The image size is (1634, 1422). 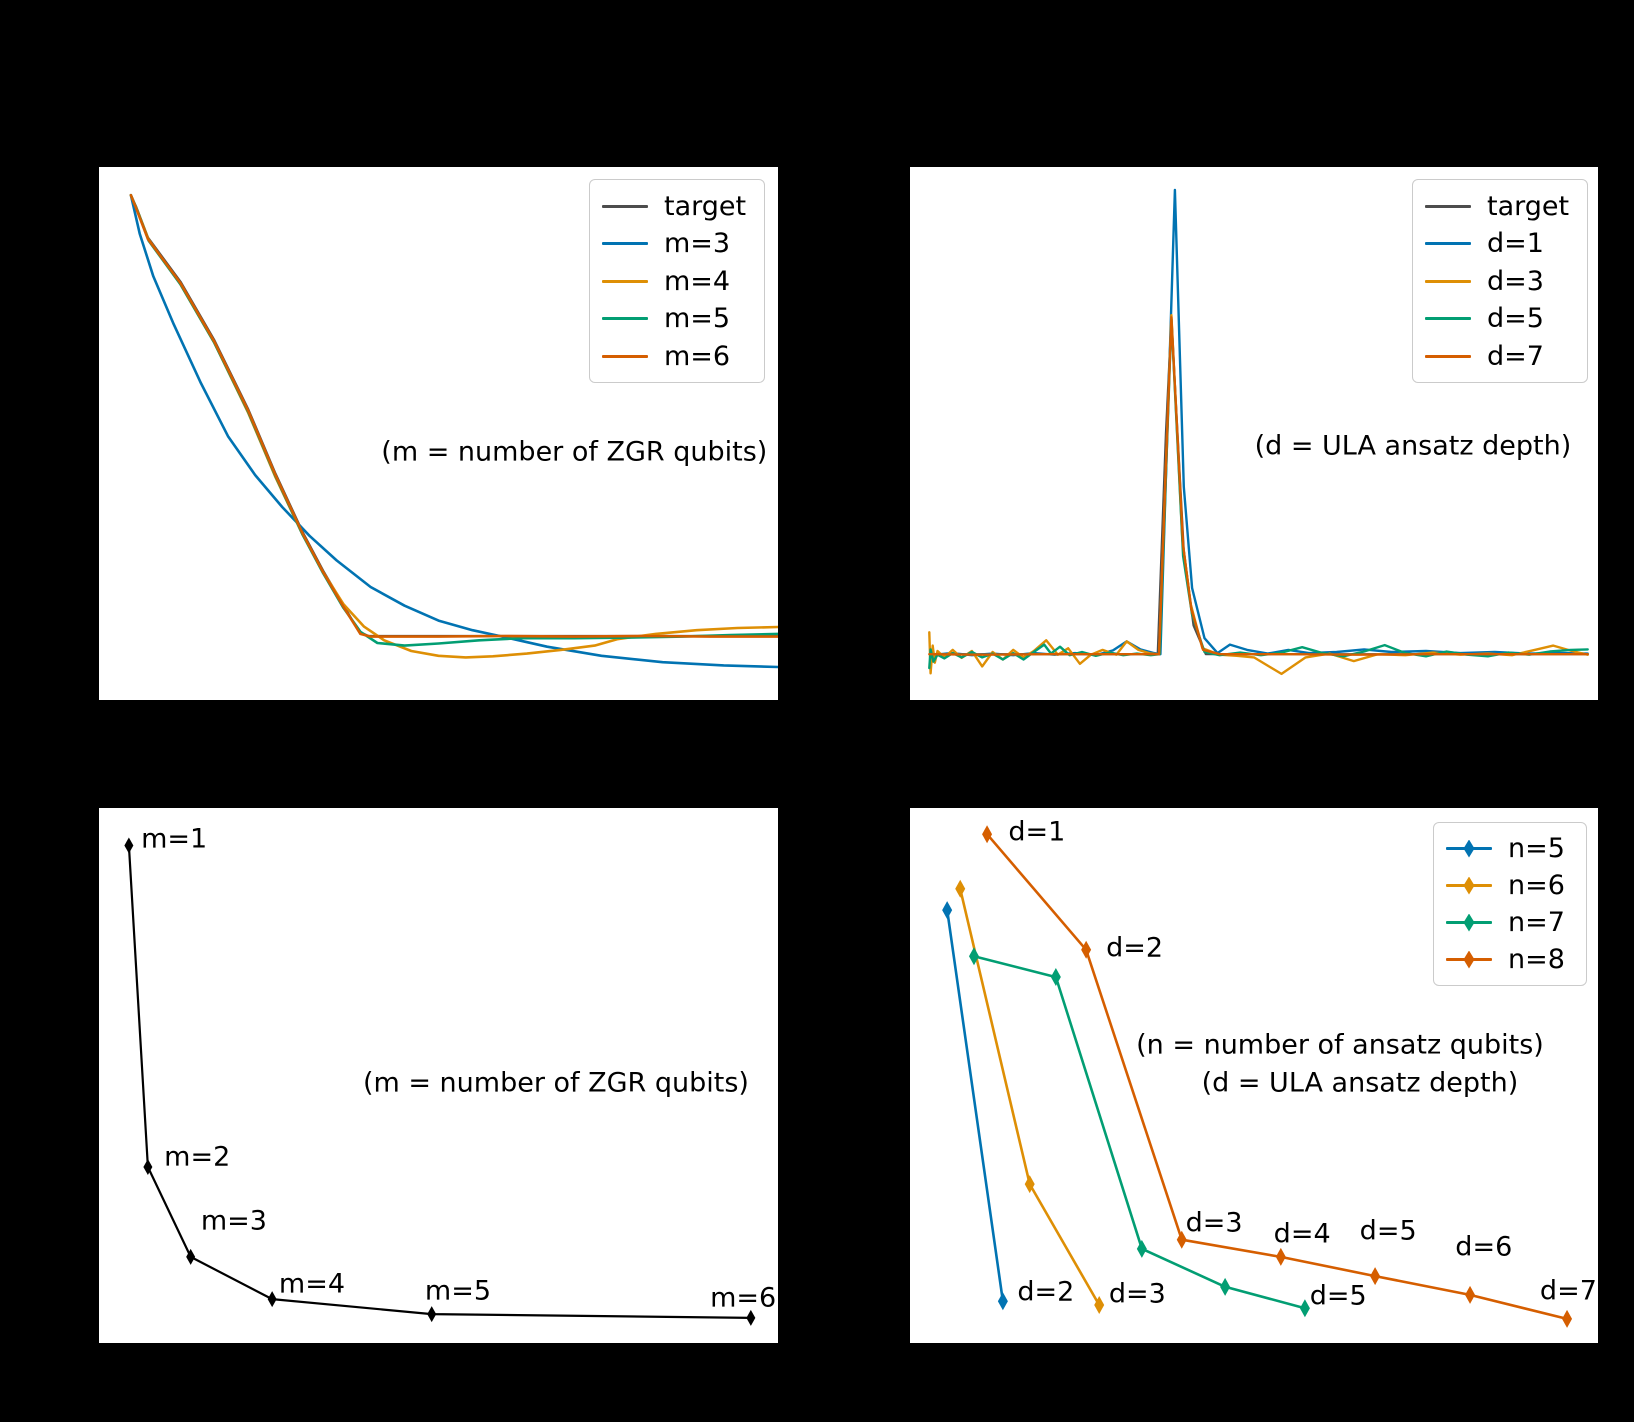 I want to click on plot-area-c, so click(x=440, y=1081).